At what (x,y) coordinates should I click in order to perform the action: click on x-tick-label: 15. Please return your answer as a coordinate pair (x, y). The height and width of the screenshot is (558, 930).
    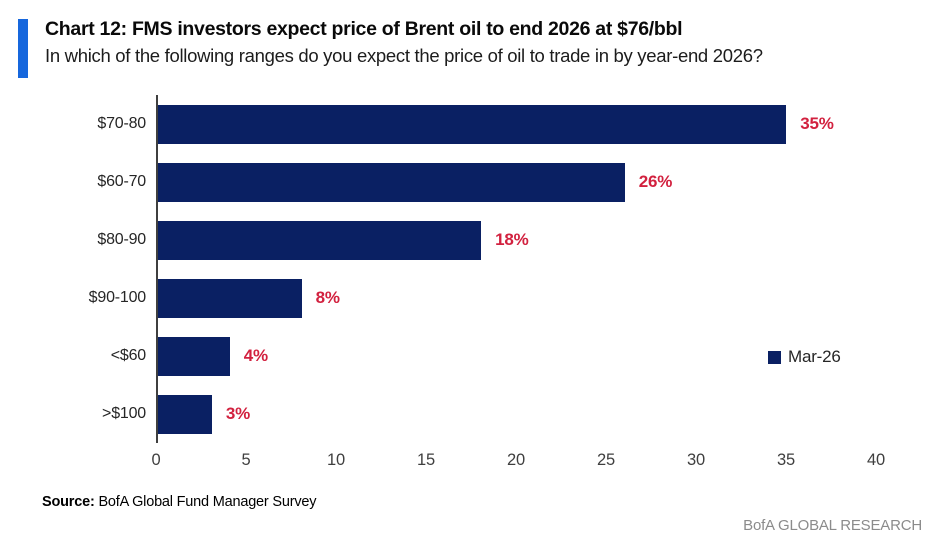
    Looking at the image, I should click on (426, 460).